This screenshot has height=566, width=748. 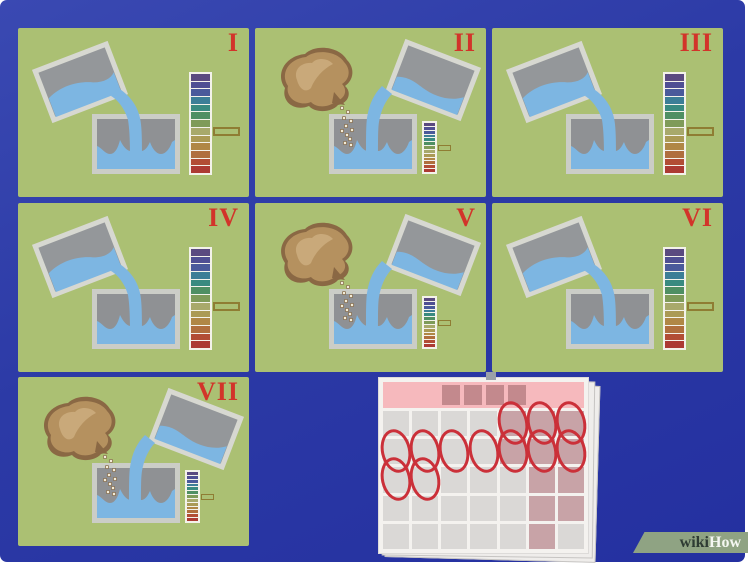 I want to click on step-panel-1: I, so click(x=133, y=112).